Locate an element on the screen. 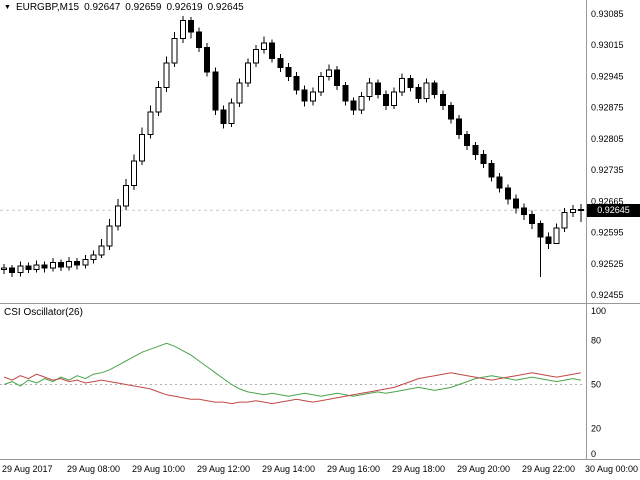  price-axis-label: 0.92525 is located at coordinates (607, 264).